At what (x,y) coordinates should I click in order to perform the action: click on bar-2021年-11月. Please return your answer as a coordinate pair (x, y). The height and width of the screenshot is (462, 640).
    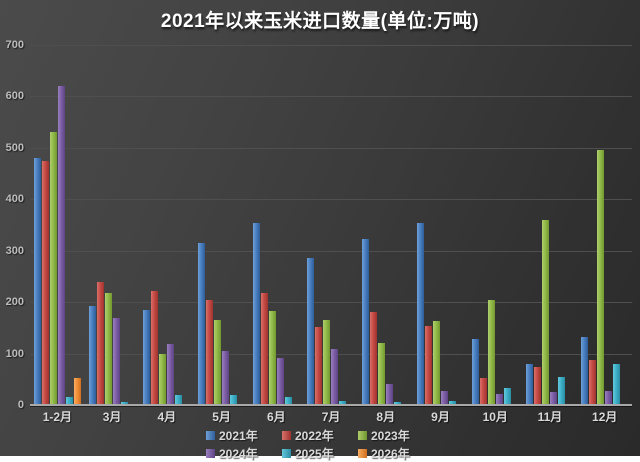
    Looking at the image, I should click on (530, 384).